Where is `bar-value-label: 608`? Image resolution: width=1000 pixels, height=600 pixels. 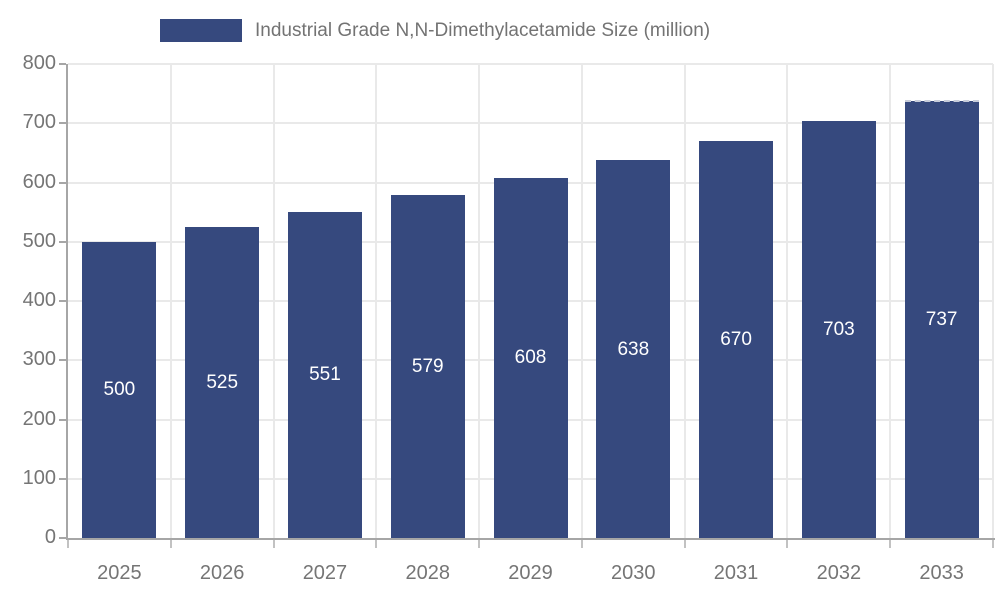 bar-value-label: 608 is located at coordinates (530, 358).